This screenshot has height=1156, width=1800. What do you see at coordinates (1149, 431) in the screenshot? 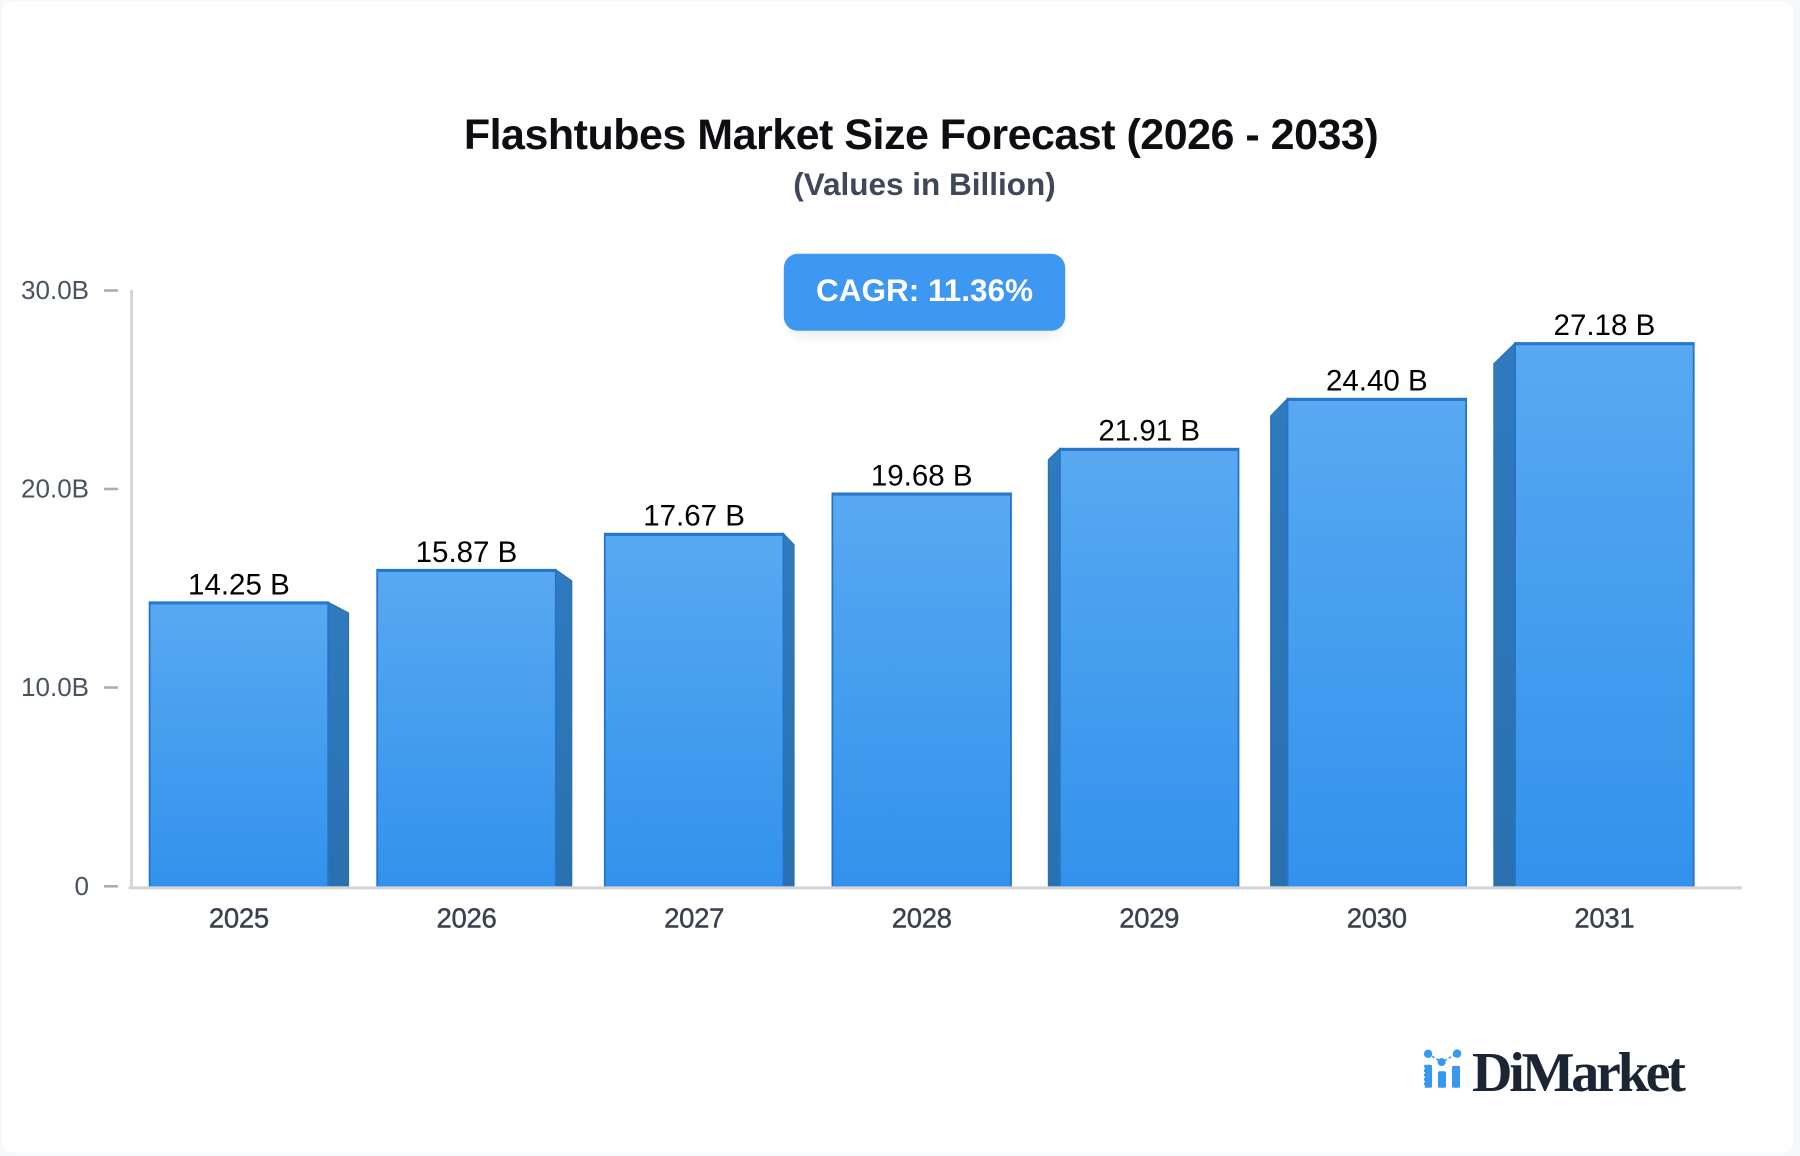
I see `svg-text: 21.91 B` at bounding box center [1149, 431].